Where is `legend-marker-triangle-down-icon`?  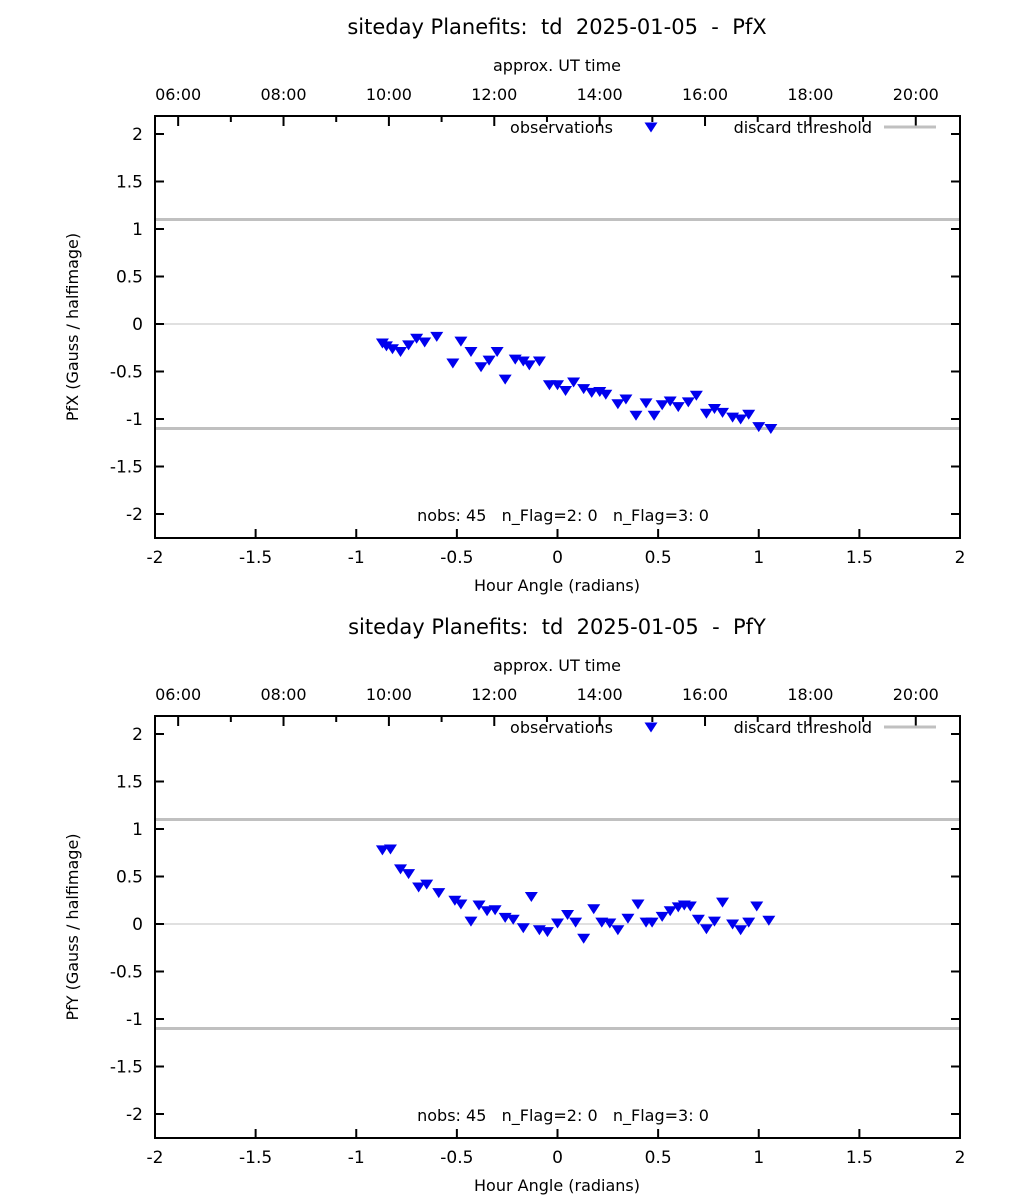
legend-marker-triangle-down-icon is located at coordinates (651, 727).